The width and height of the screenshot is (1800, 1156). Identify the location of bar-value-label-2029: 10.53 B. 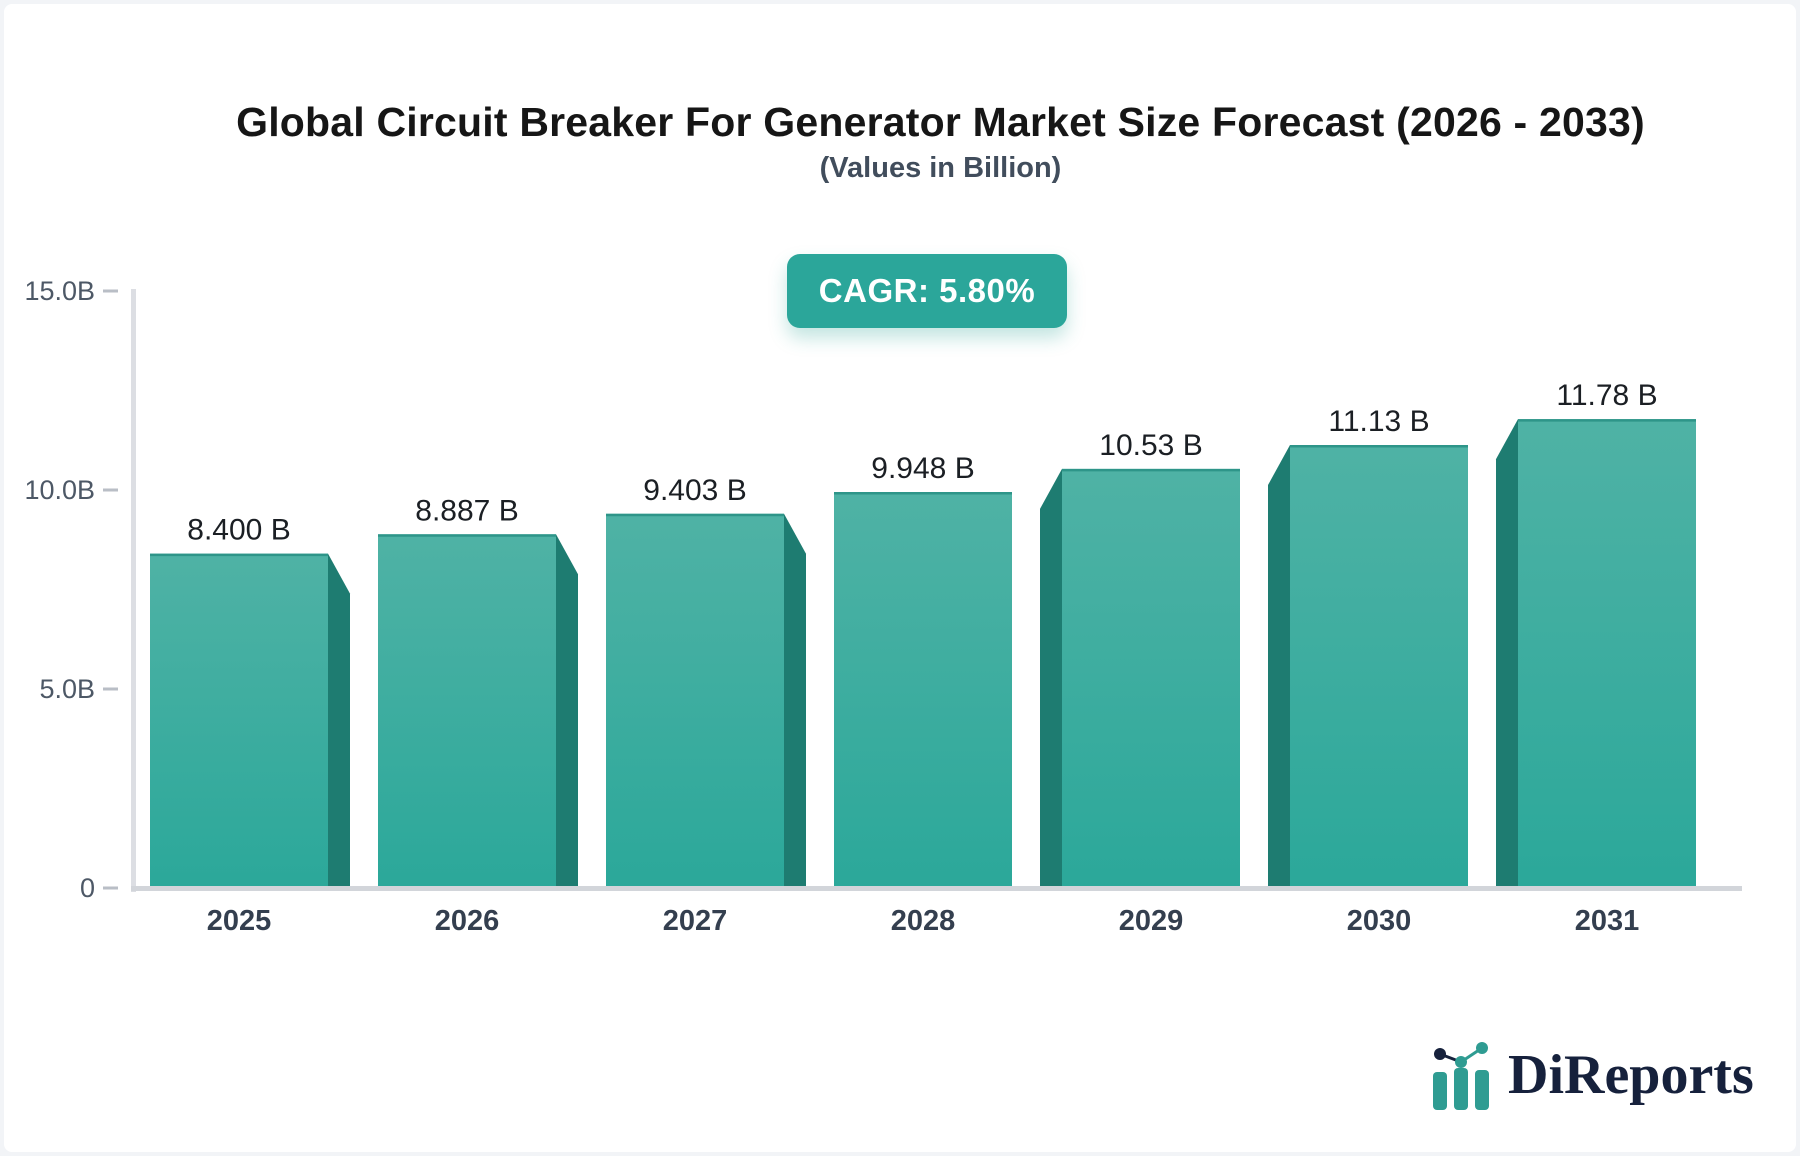
(1150, 445).